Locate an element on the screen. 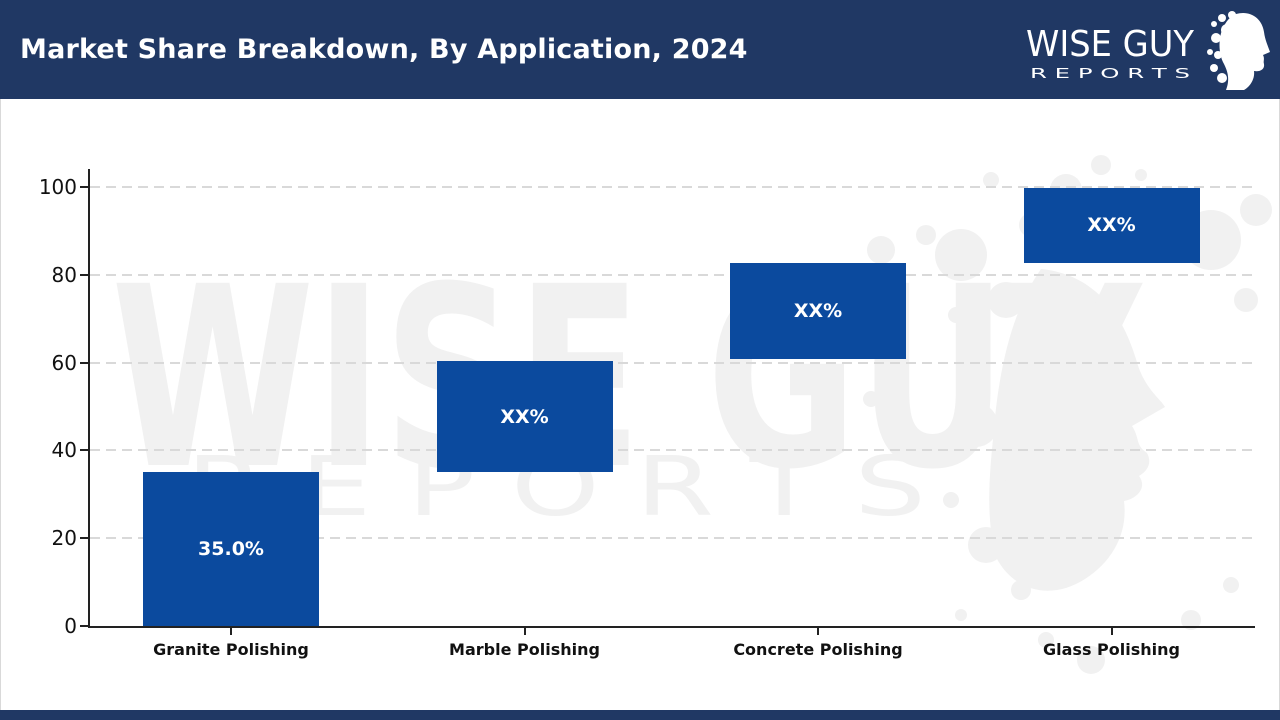 This screenshot has height=720, width=1280. y-tick-label-20: 20 is located at coordinates (64, 538).